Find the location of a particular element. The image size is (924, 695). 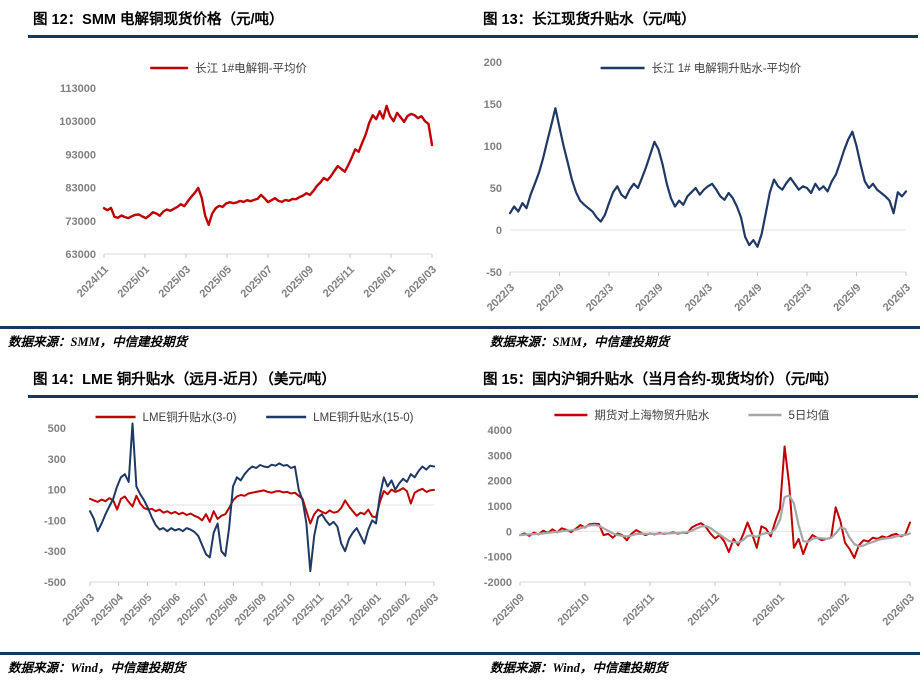

svg-text: LME铜升贴水(15-0) is located at coordinates (363, 417).